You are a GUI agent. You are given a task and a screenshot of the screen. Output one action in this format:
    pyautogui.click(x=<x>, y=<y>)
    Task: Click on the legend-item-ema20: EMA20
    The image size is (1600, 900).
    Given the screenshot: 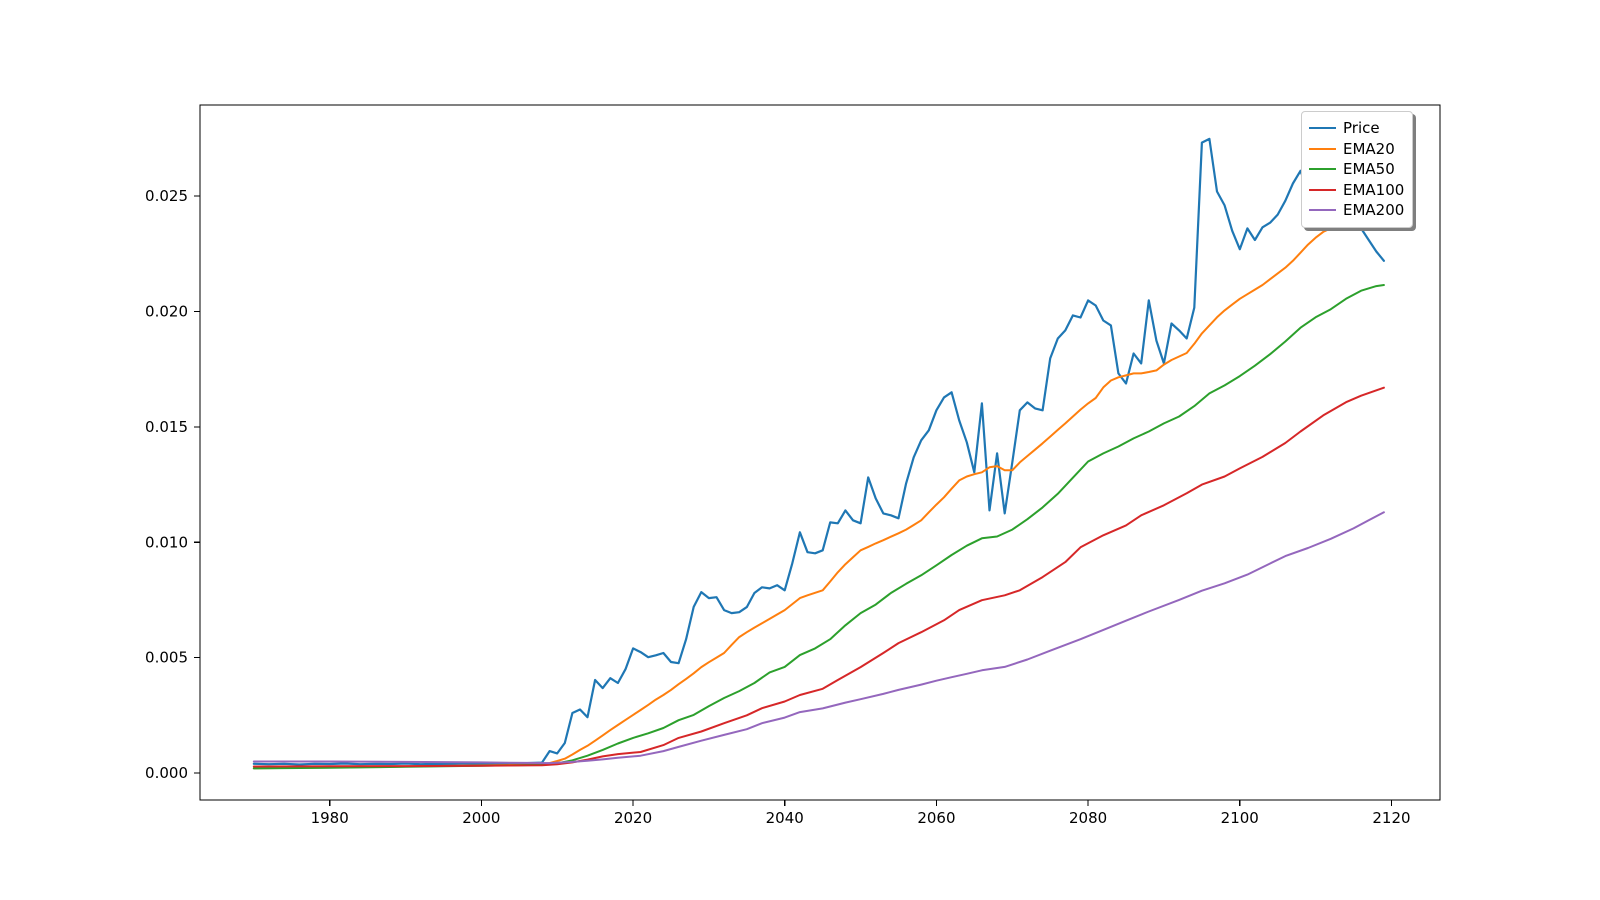 What is the action you would take?
    pyautogui.click(x=1357, y=149)
    